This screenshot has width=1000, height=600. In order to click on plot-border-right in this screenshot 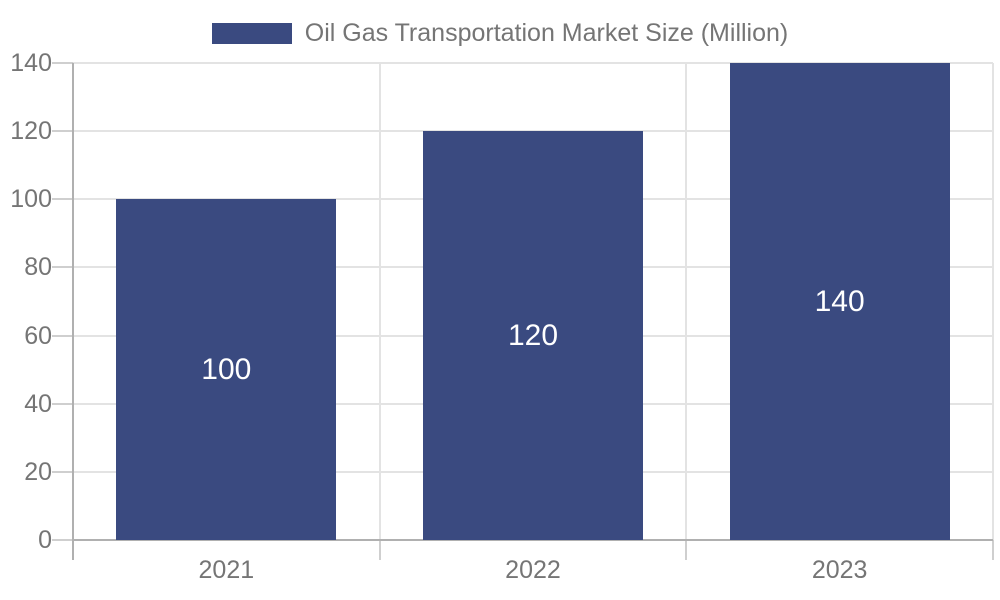, I will do `click(993, 301)`.